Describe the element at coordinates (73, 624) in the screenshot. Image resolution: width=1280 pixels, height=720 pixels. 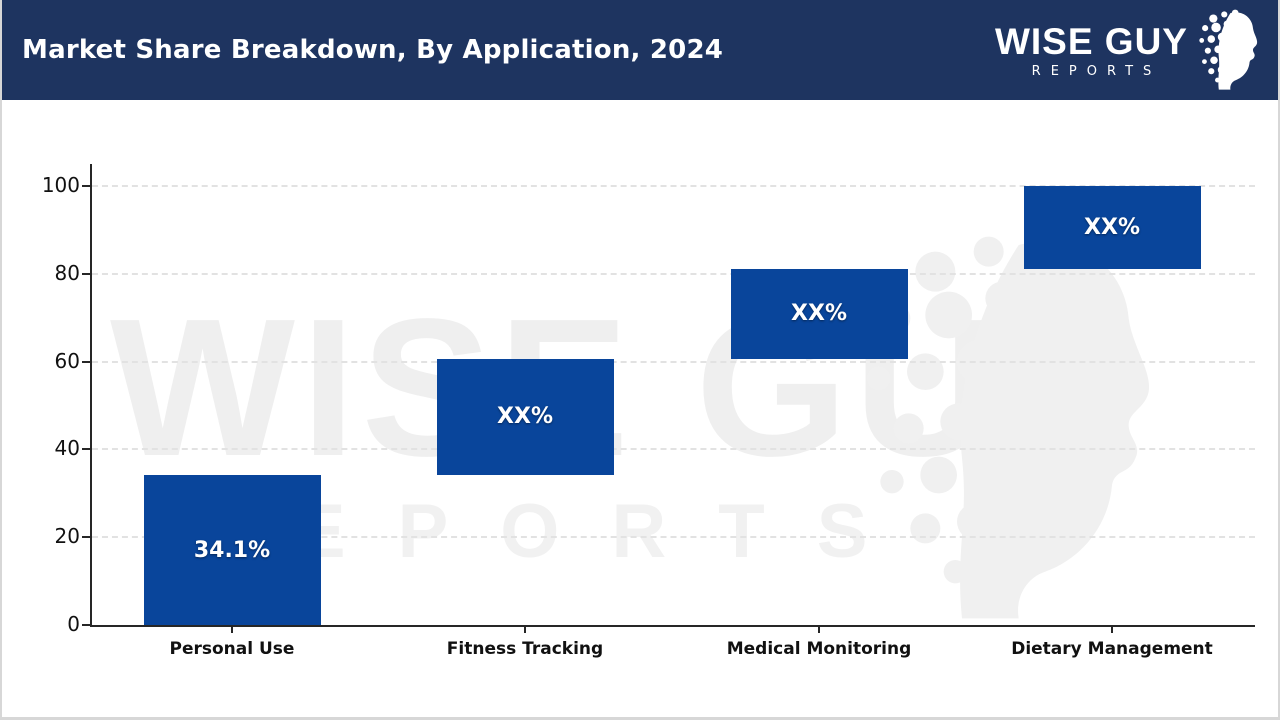
I see `y-tick-label-0: 0` at that location.